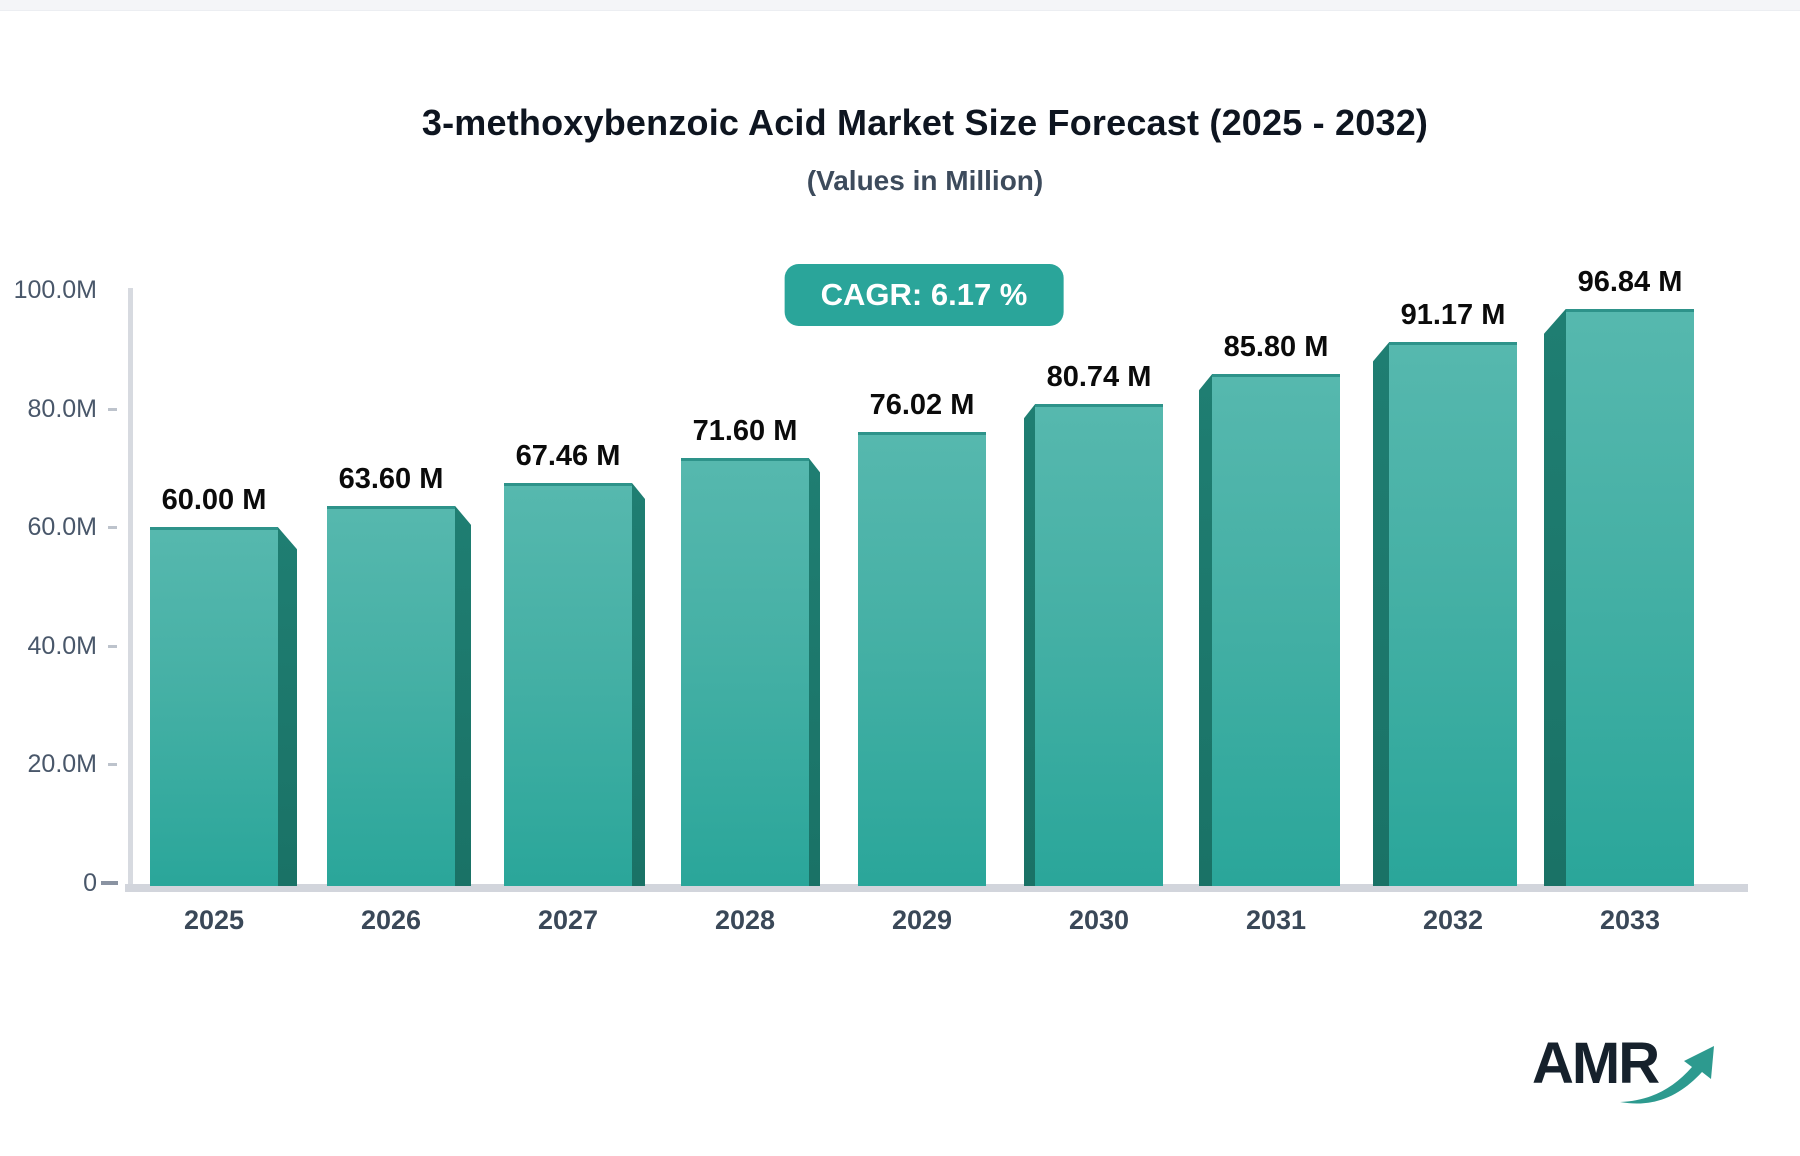 The width and height of the screenshot is (1800, 1156). Describe the element at coordinates (745, 672) in the screenshot. I see `bar-2028` at that location.